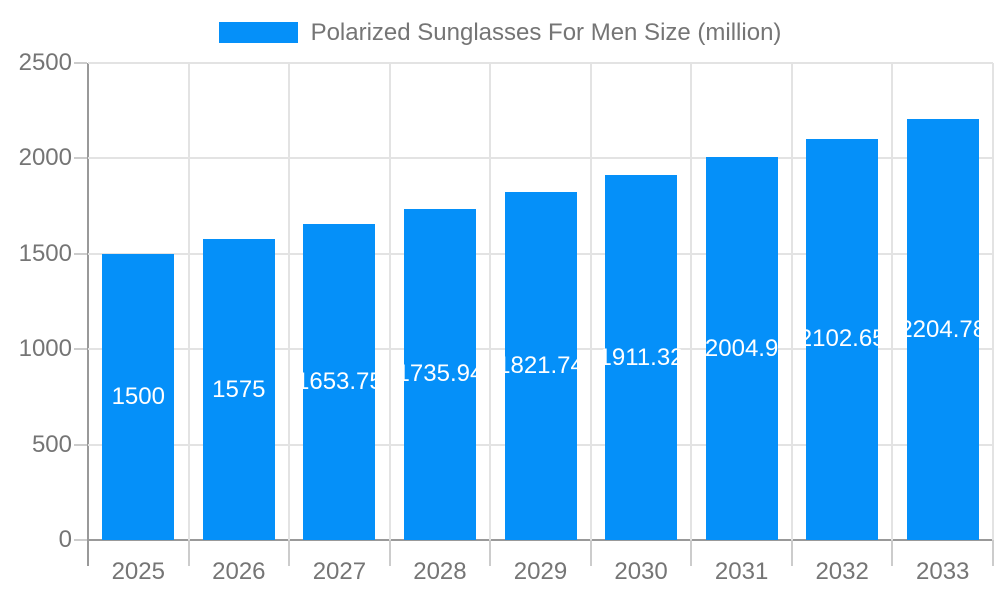 The width and height of the screenshot is (1000, 600). What do you see at coordinates (540, 571) in the screenshot?
I see `x-tick-label: 2029` at bounding box center [540, 571].